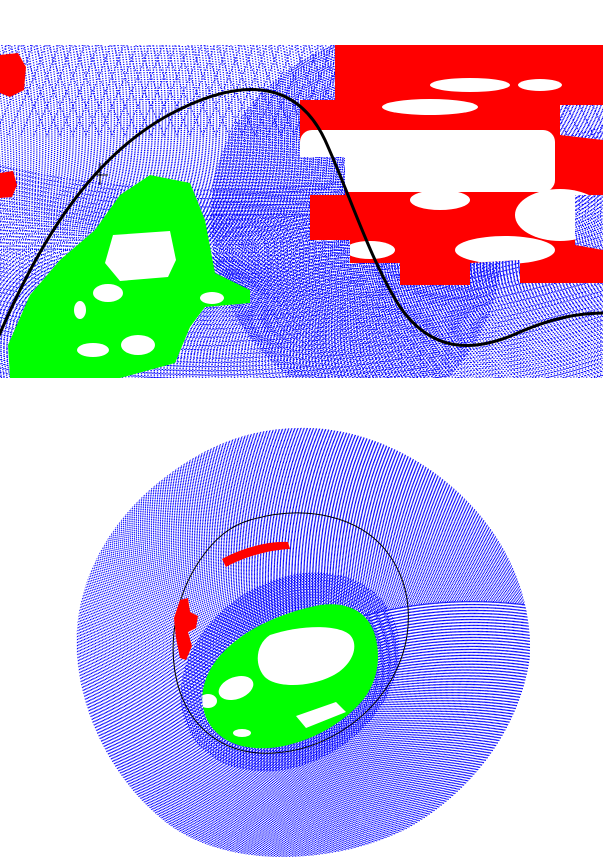 Image resolution: width=603 pixels, height=859 pixels. Describe the element at coordinates (561, 322) in the screenshot. I see `separatrix-curve-top-tail` at that location.